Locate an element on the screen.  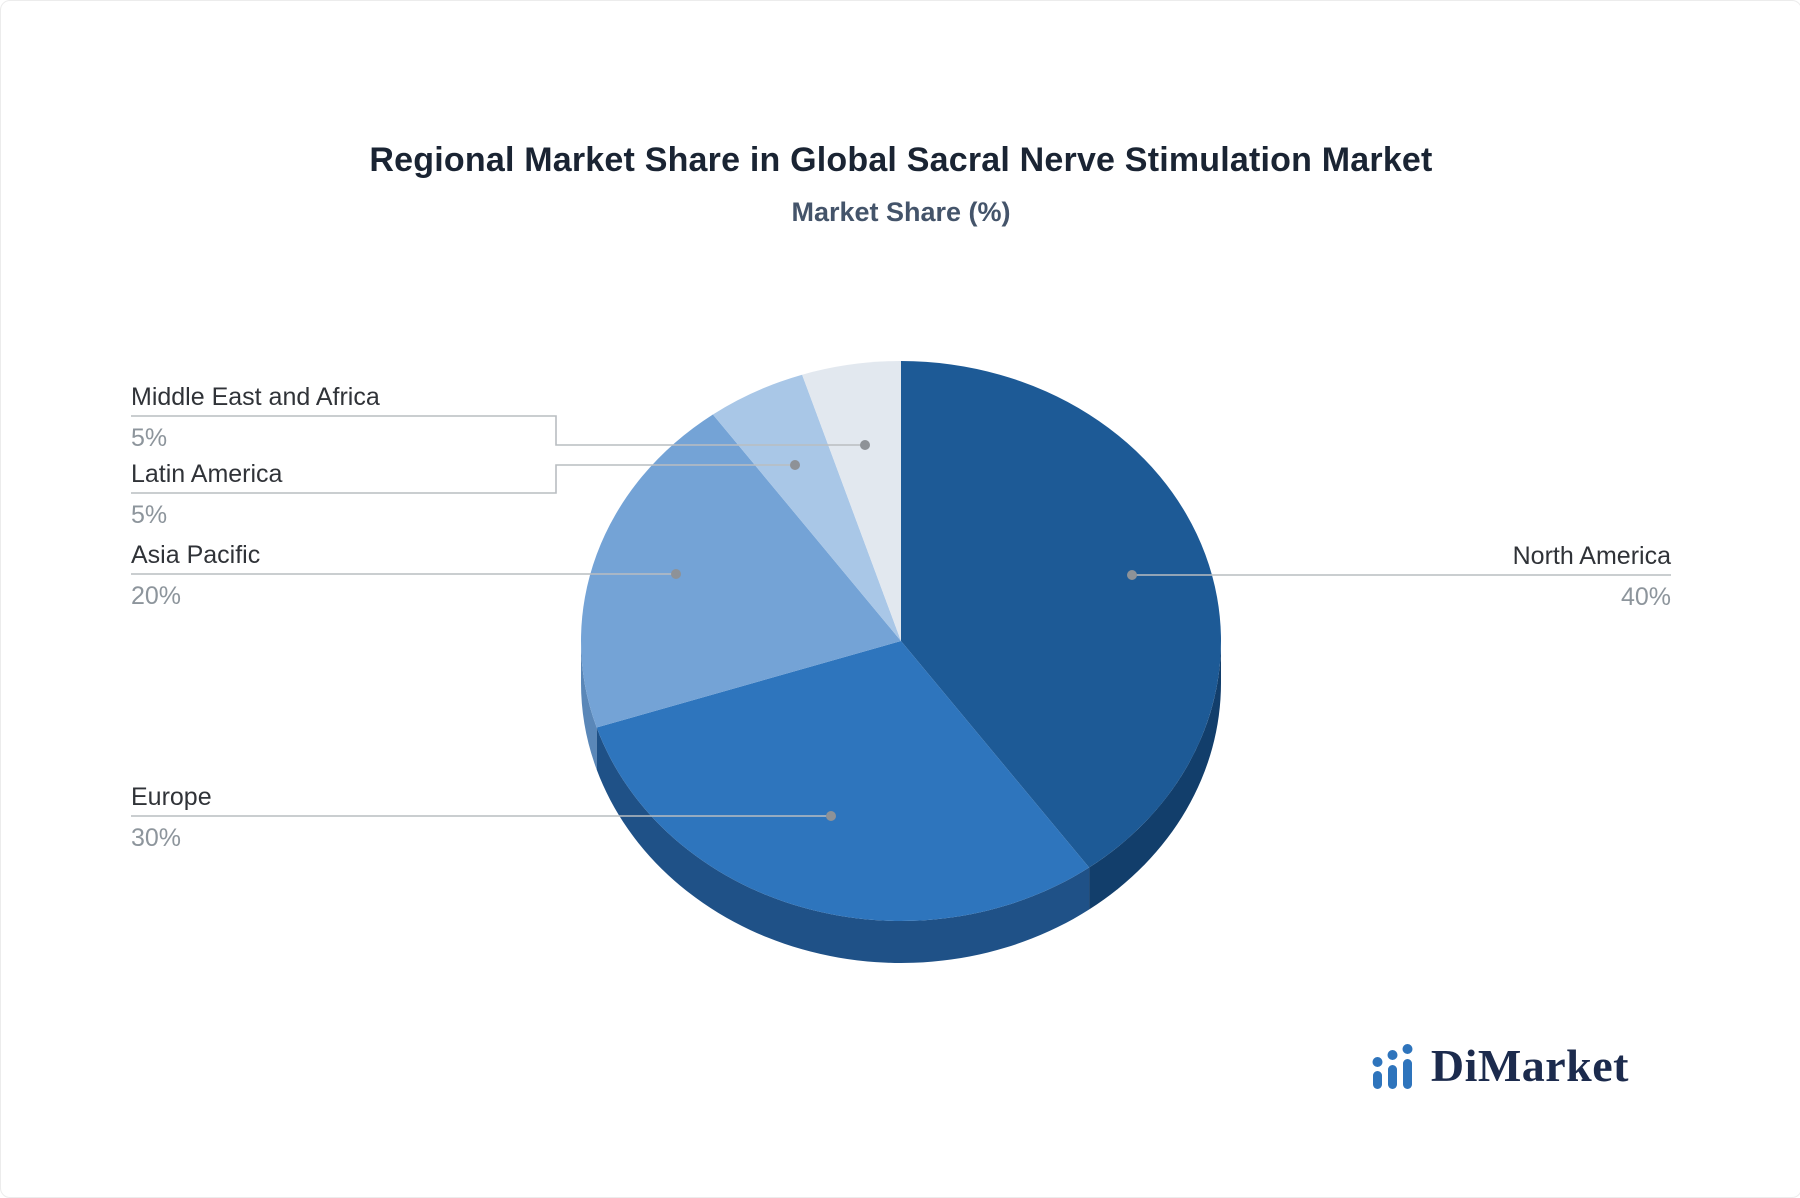
value-europe: 30% is located at coordinates (156, 838).